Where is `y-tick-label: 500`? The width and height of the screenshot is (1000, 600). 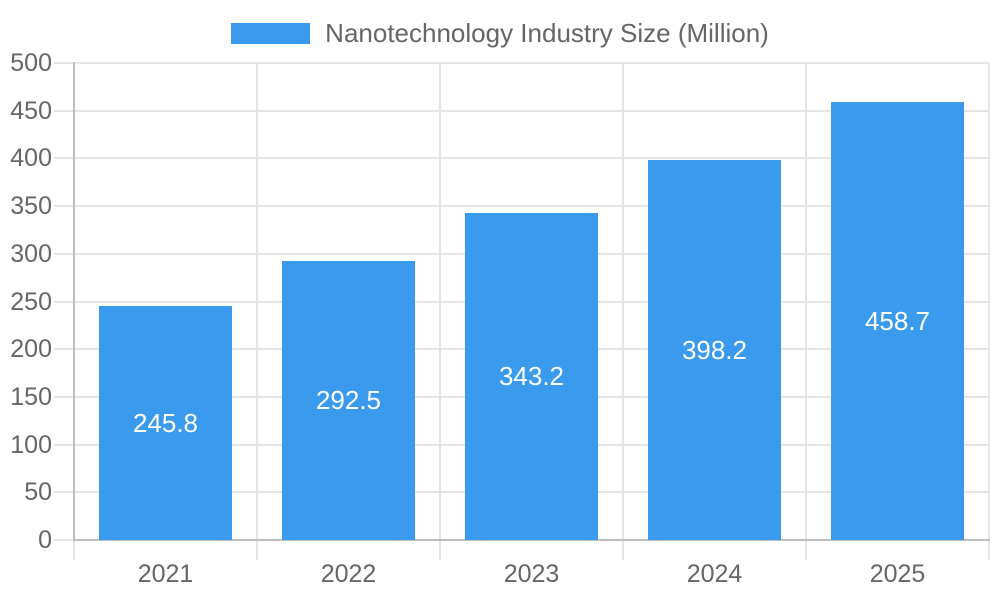 y-tick-label: 500 is located at coordinates (31, 63).